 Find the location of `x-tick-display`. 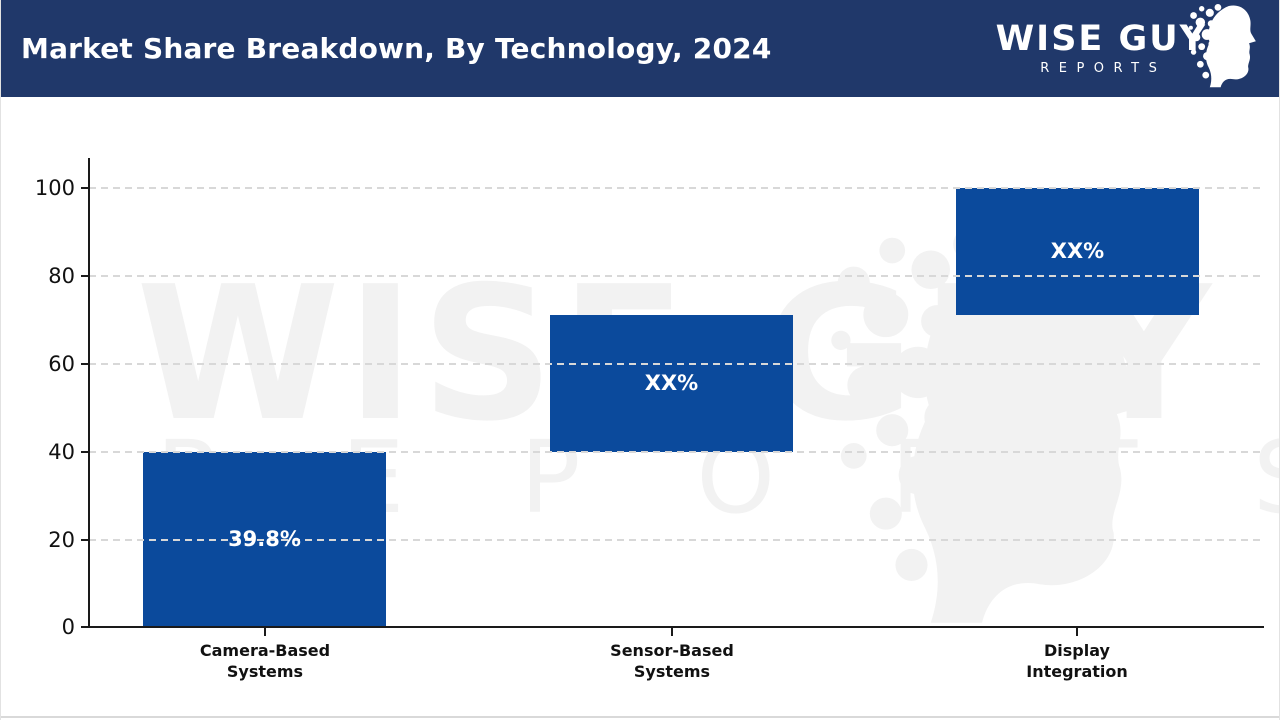

x-tick-display is located at coordinates (1077, 632).